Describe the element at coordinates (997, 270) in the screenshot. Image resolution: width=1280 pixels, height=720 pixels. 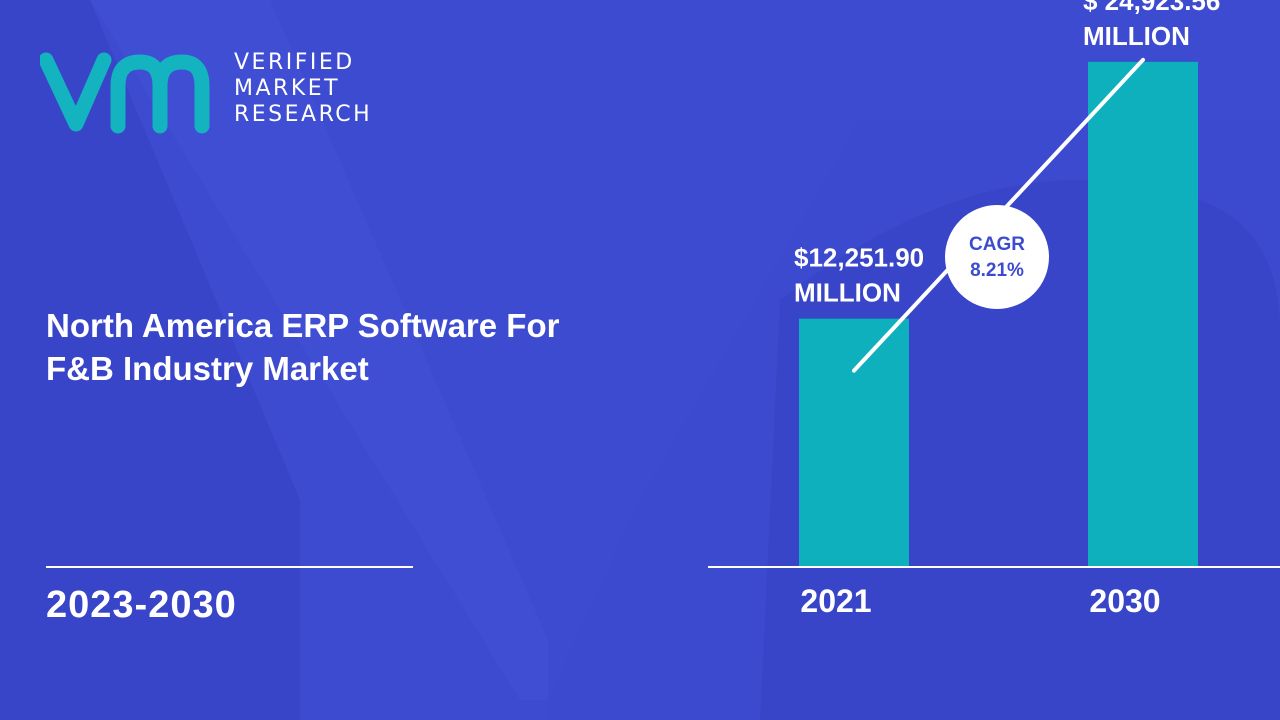
I see `cagr-value: 8.21%` at that location.